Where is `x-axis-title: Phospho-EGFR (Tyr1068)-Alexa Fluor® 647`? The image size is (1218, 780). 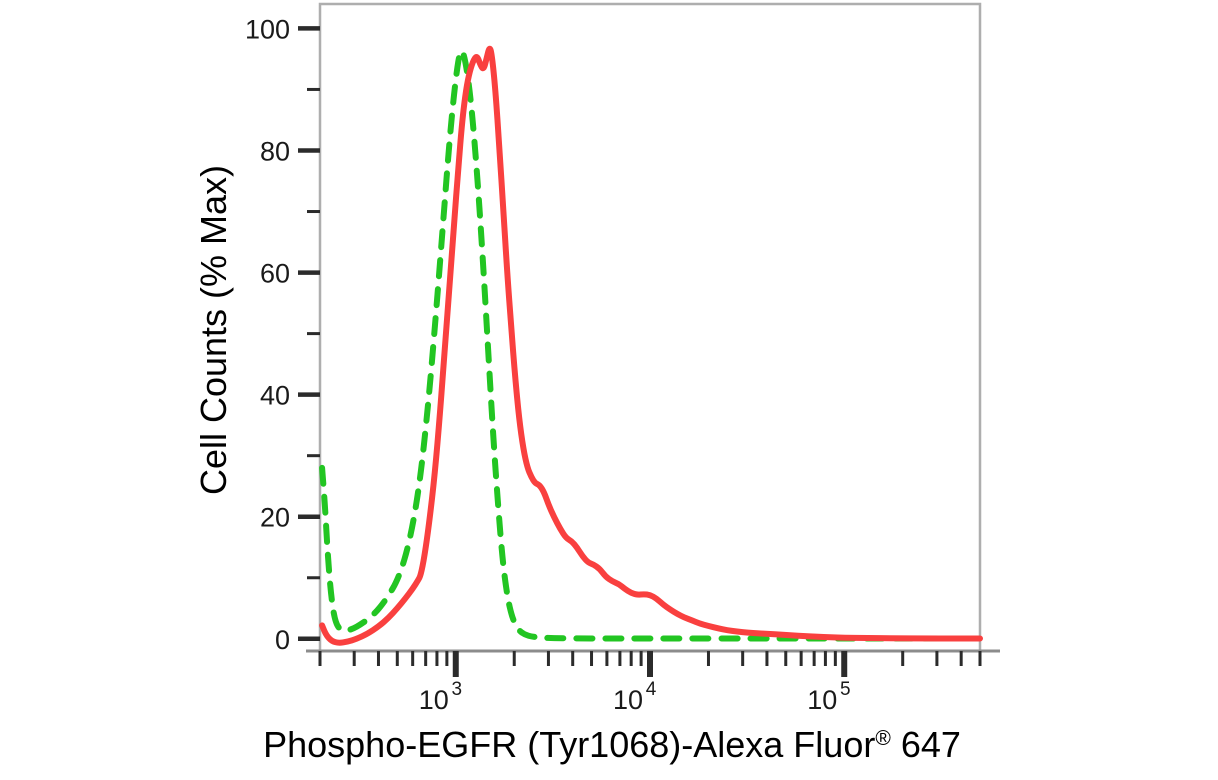 x-axis-title: Phospho-EGFR (Tyr1068)-Alexa Fluor® 647 is located at coordinates (612, 744).